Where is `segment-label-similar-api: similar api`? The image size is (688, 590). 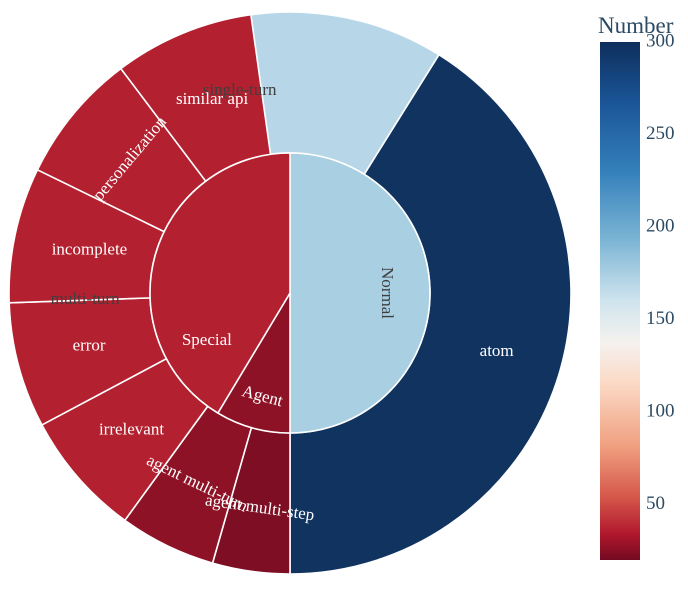
segment-label-similar-api: similar api is located at coordinates (212, 98).